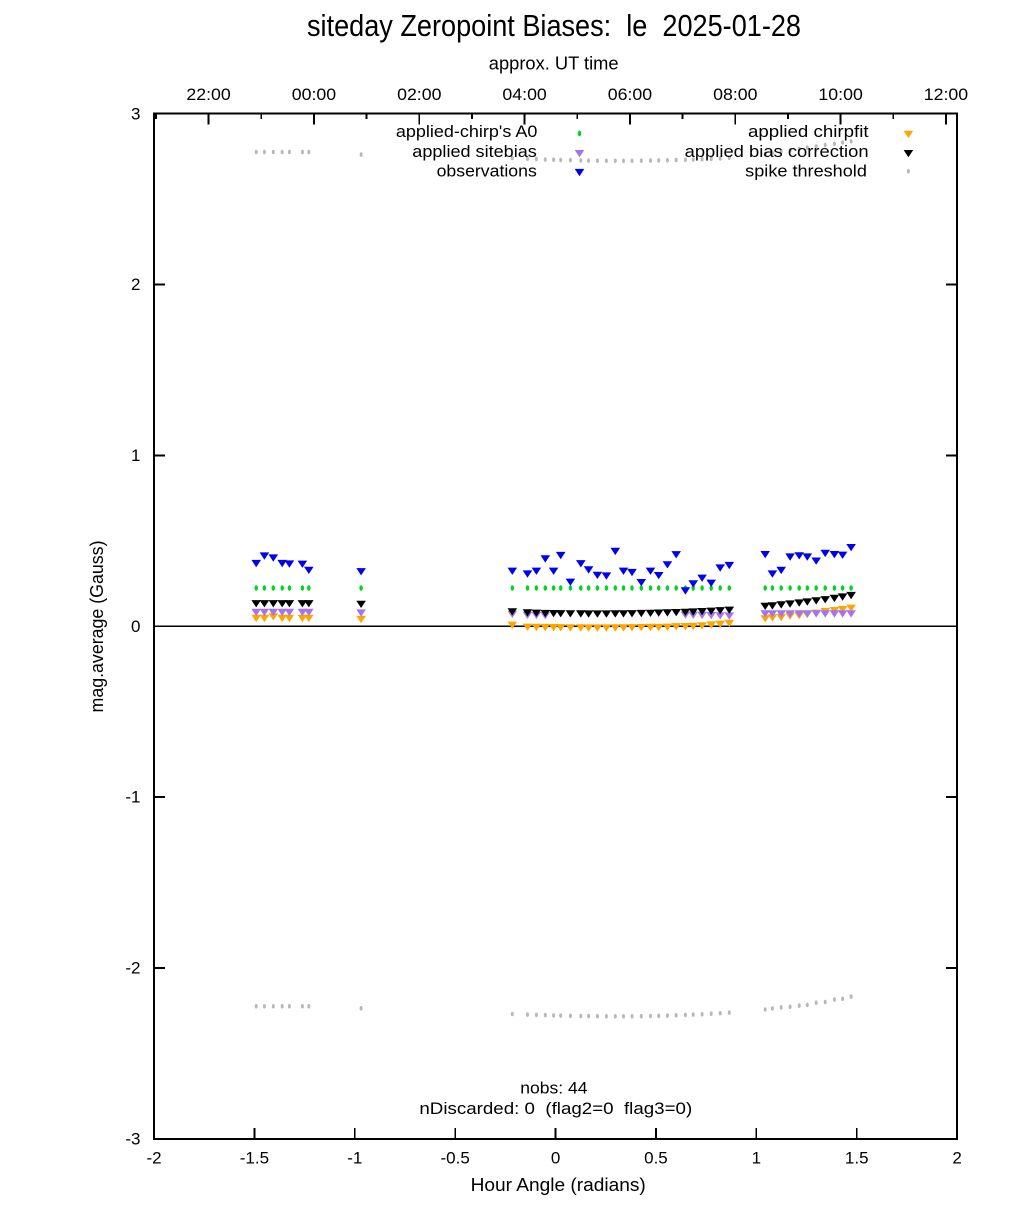 This screenshot has width=1024, height=1205. I want to click on svg-text: 1.5, so click(857, 1157).